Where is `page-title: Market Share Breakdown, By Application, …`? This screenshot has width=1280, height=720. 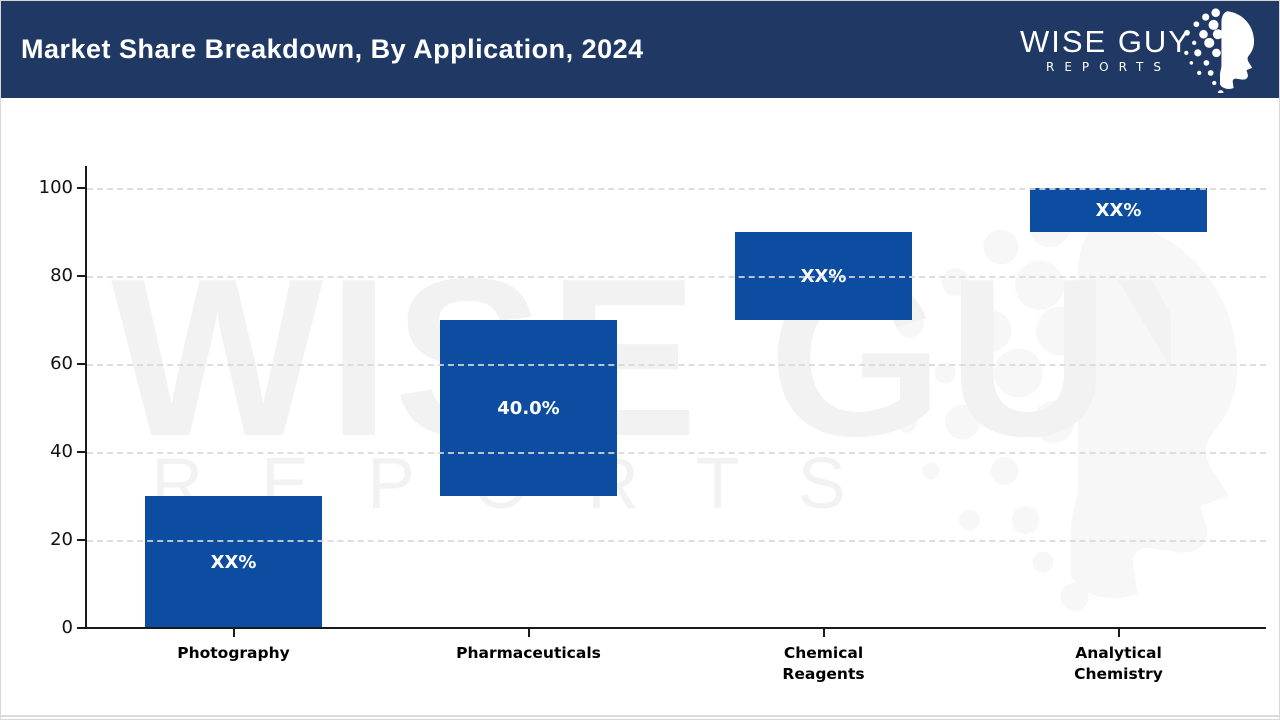 page-title: Market Share Breakdown, By Application, … is located at coordinates (332, 49).